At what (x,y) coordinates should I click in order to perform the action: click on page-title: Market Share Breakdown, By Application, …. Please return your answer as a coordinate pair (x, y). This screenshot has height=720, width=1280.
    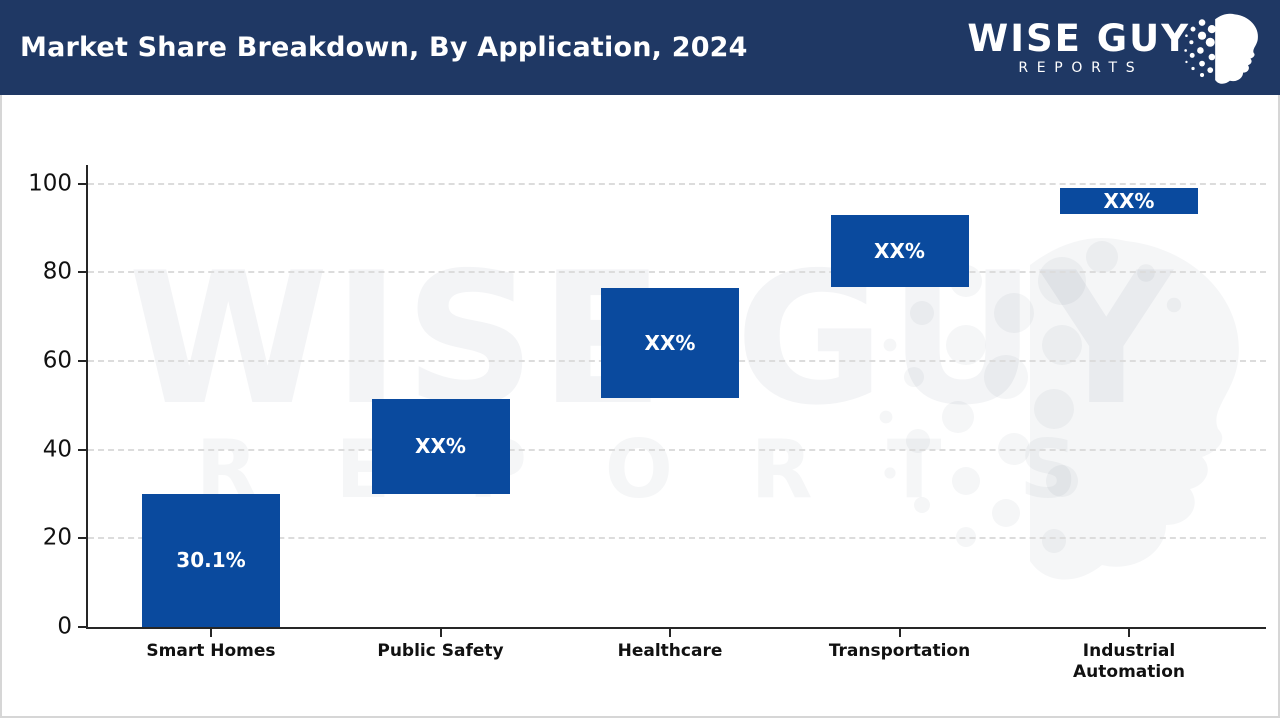
    Looking at the image, I should click on (384, 47).